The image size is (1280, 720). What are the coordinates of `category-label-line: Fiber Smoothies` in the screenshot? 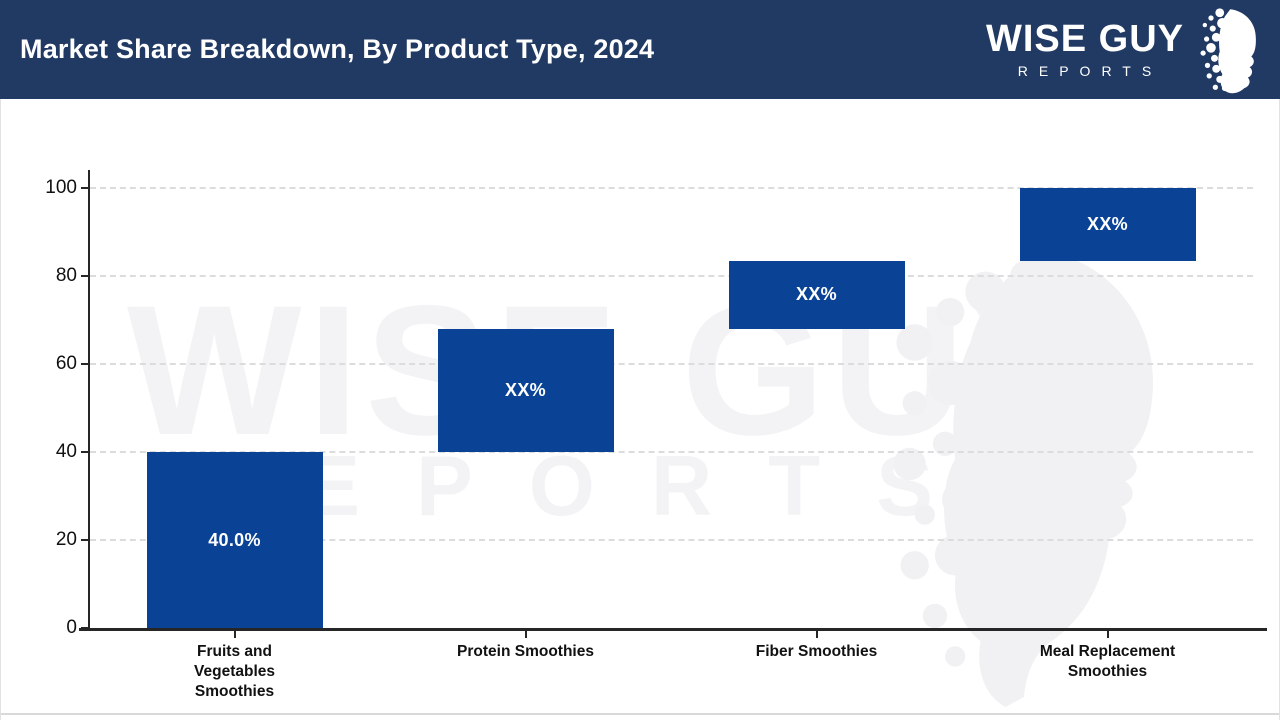 It's located at (816, 651).